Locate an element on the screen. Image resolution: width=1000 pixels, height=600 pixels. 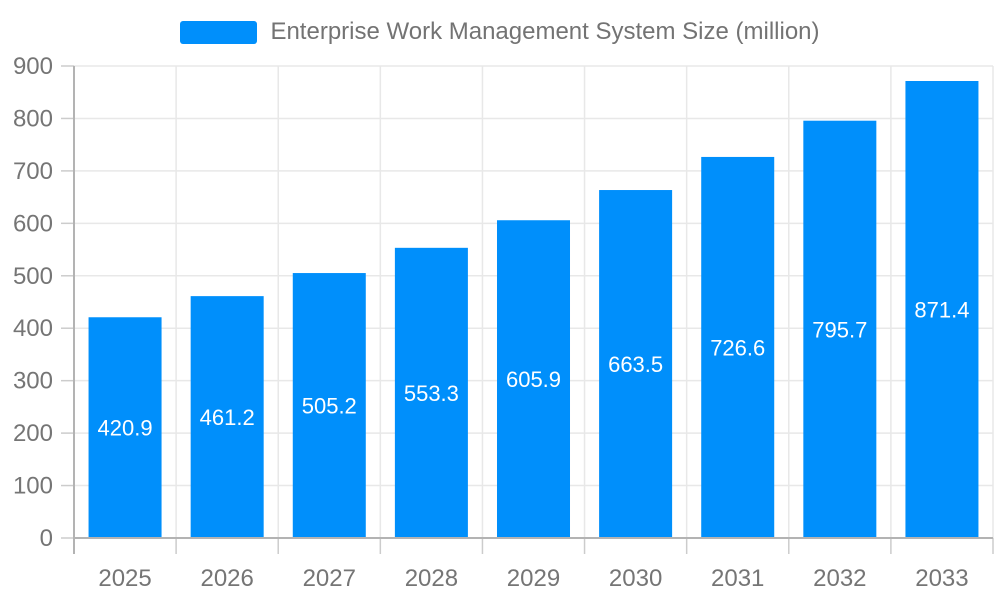
y-axis-label: 700 is located at coordinates (33, 171).